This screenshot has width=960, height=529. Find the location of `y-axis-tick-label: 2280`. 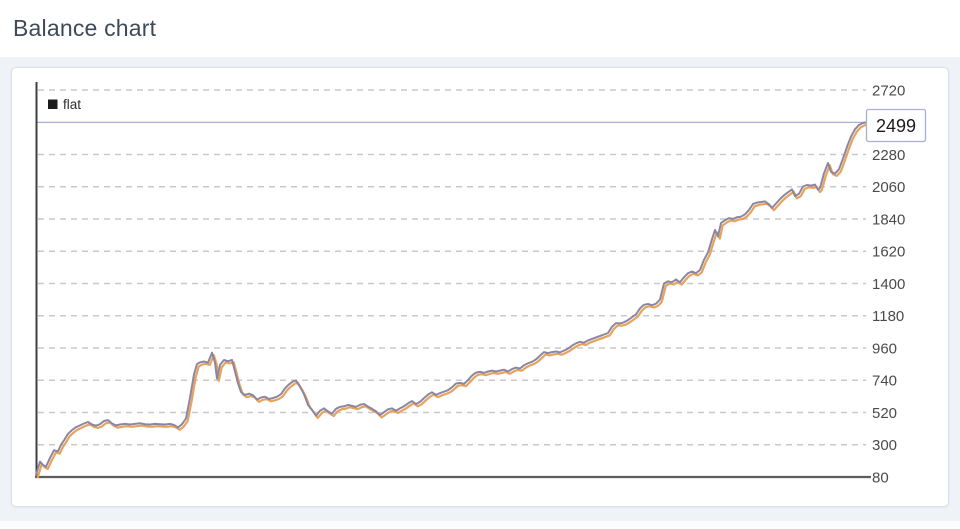

y-axis-tick-label: 2280 is located at coordinates (888, 155).